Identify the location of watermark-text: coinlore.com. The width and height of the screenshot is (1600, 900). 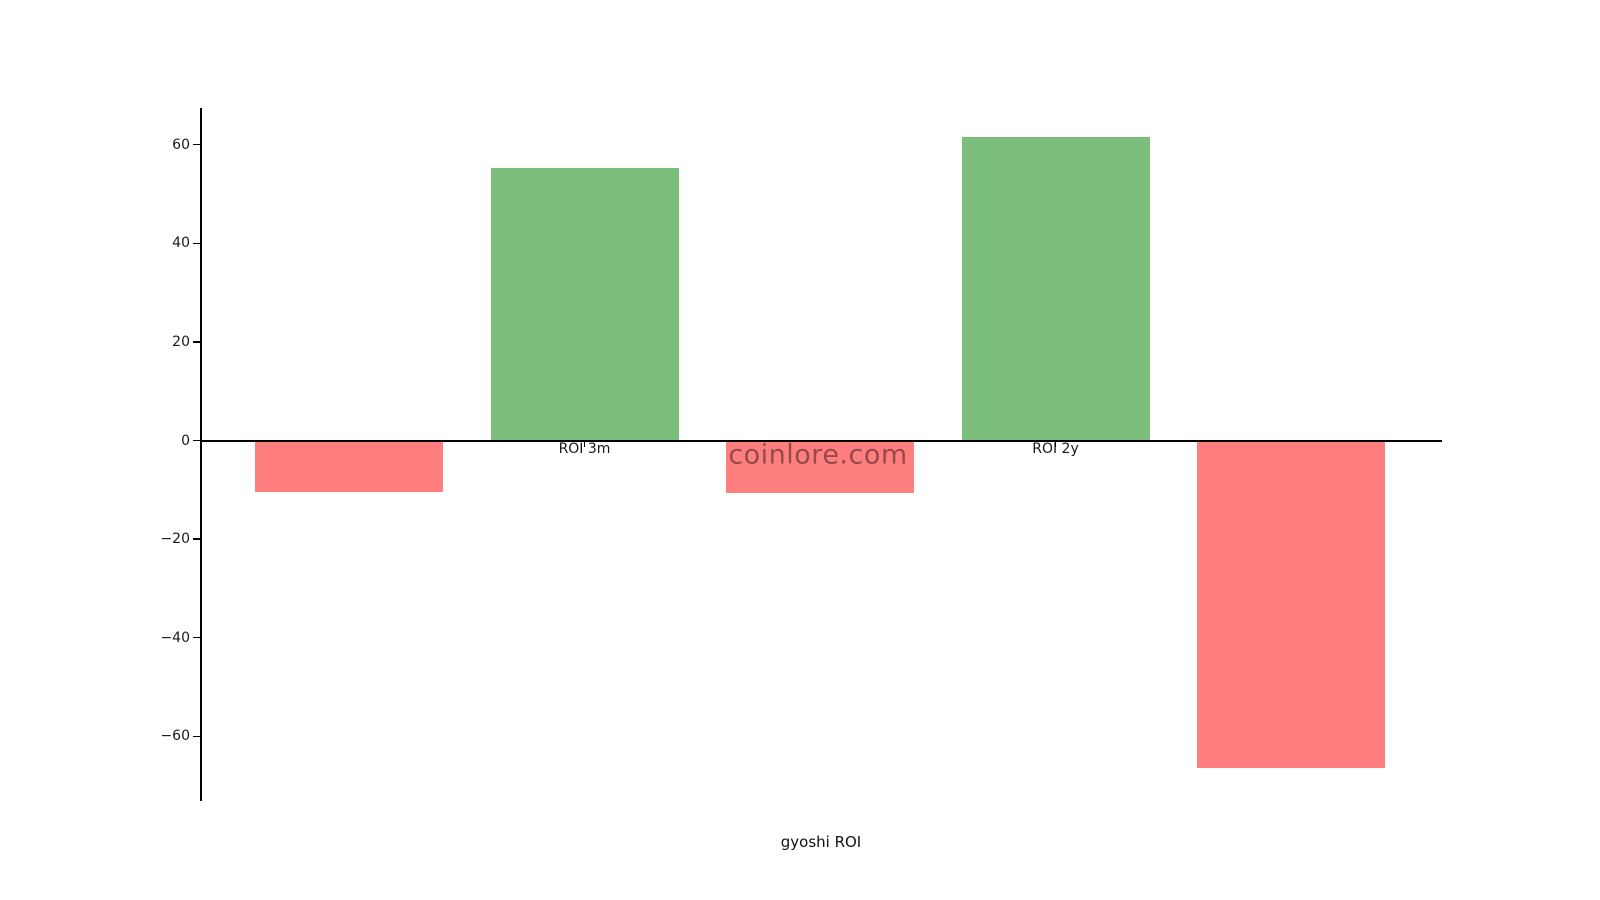
(818, 455).